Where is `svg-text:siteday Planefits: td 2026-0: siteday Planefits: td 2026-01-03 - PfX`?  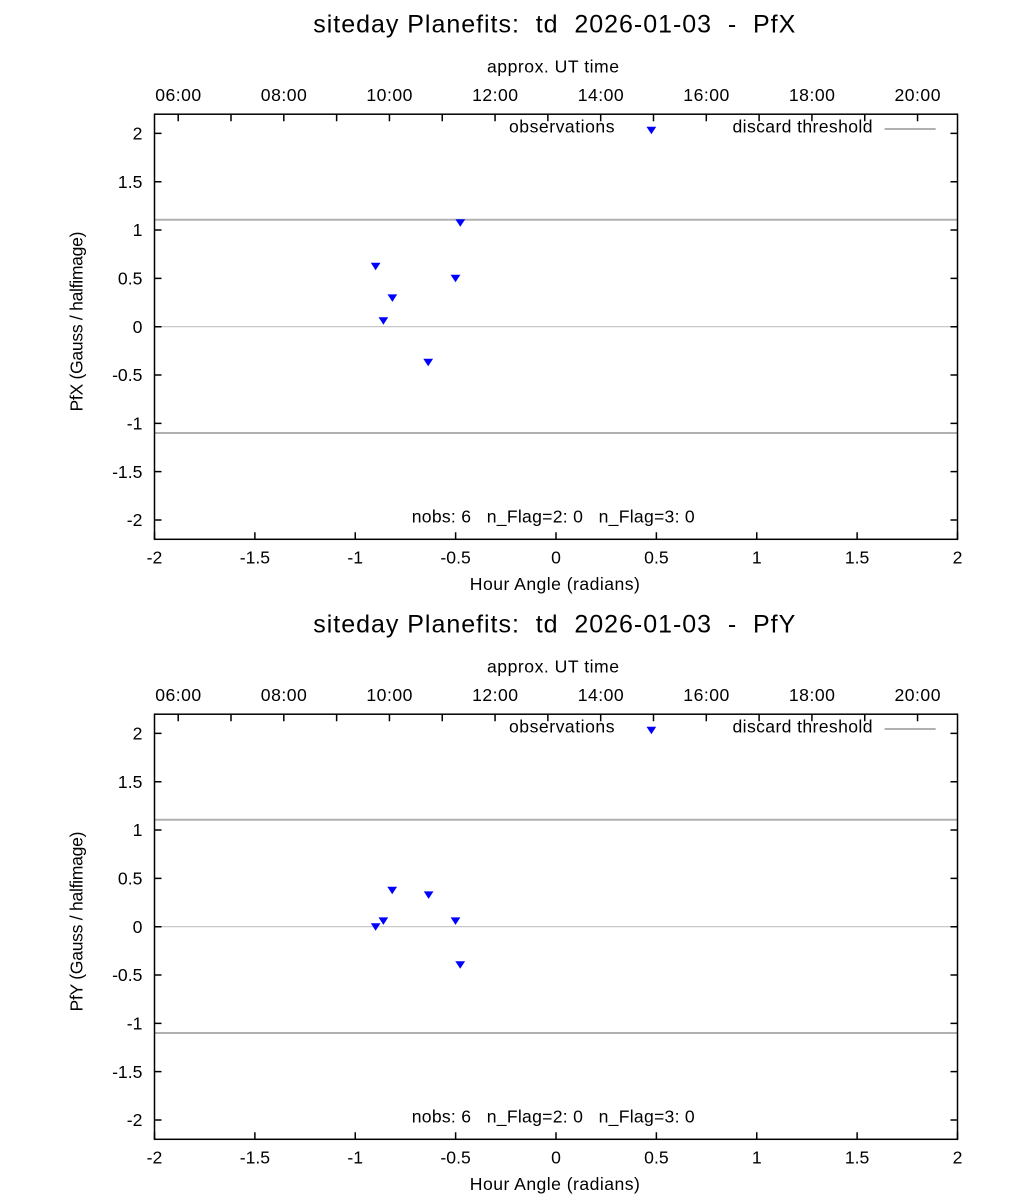
svg-text:siteday Planefits: td 2026-0: siteday Planefits: td 2026-01-03 - PfX is located at coordinates (554, 25).